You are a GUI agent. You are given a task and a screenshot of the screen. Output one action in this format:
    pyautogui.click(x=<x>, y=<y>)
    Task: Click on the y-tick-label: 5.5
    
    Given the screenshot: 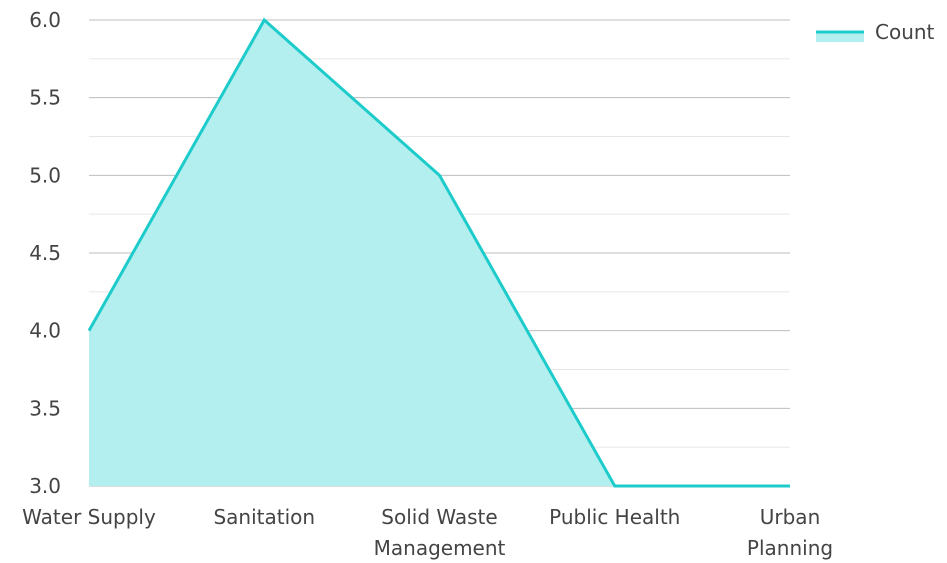 What is the action you would take?
    pyautogui.click(x=45, y=98)
    